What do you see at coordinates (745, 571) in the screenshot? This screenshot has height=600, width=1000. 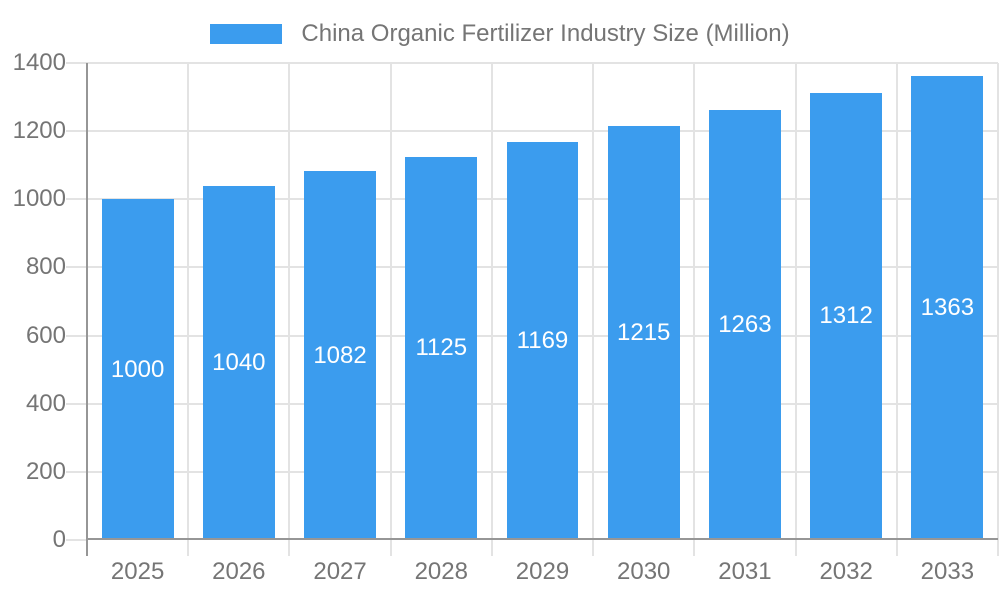 I see `x-tick-label: 2031` at bounding box center [745, 571].